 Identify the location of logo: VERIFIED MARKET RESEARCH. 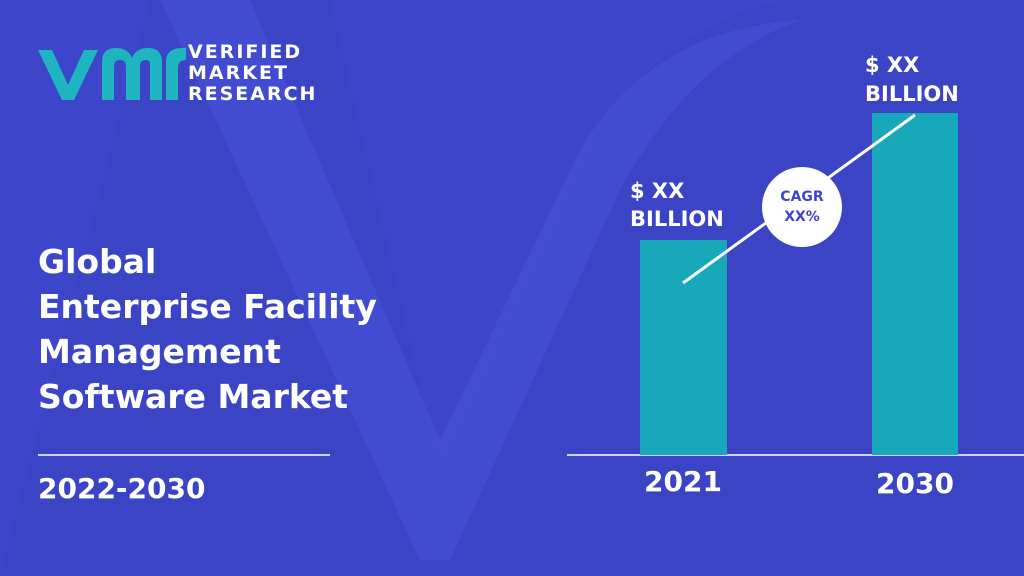
(177, 73).